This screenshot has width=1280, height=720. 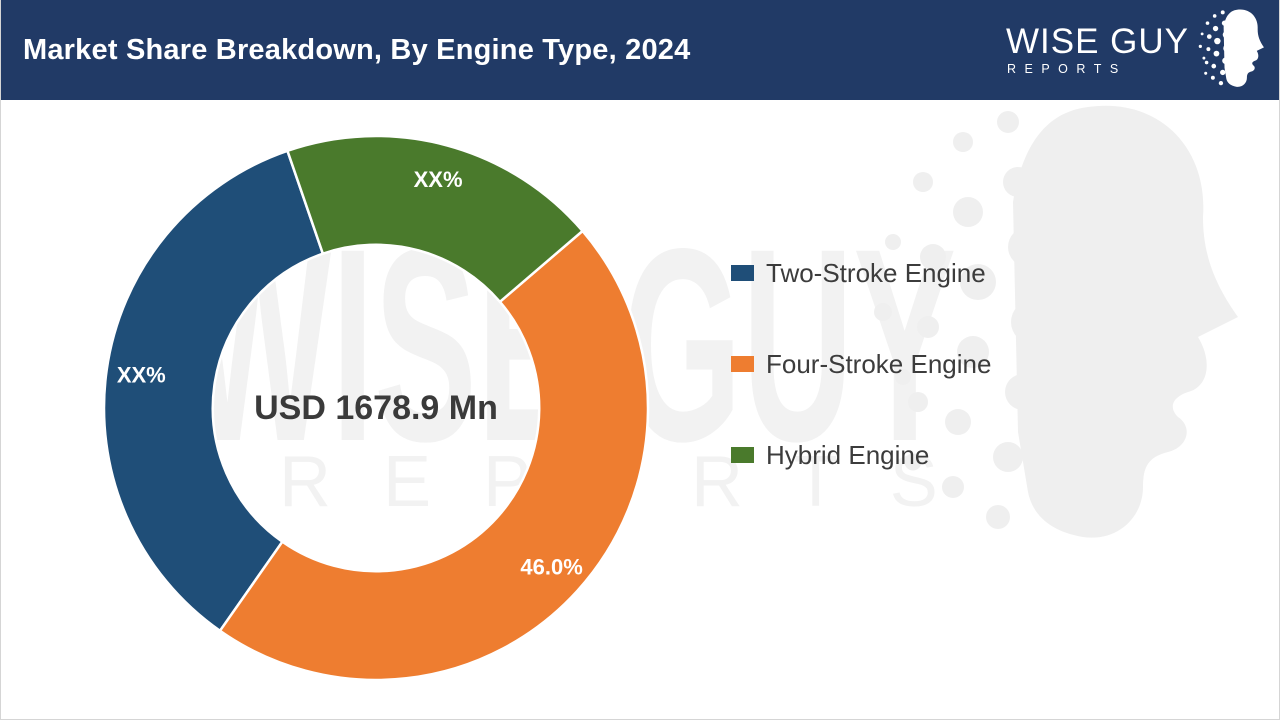 I want to click on logo-reports-label: REPORTS, so click(x=1066, y=69).